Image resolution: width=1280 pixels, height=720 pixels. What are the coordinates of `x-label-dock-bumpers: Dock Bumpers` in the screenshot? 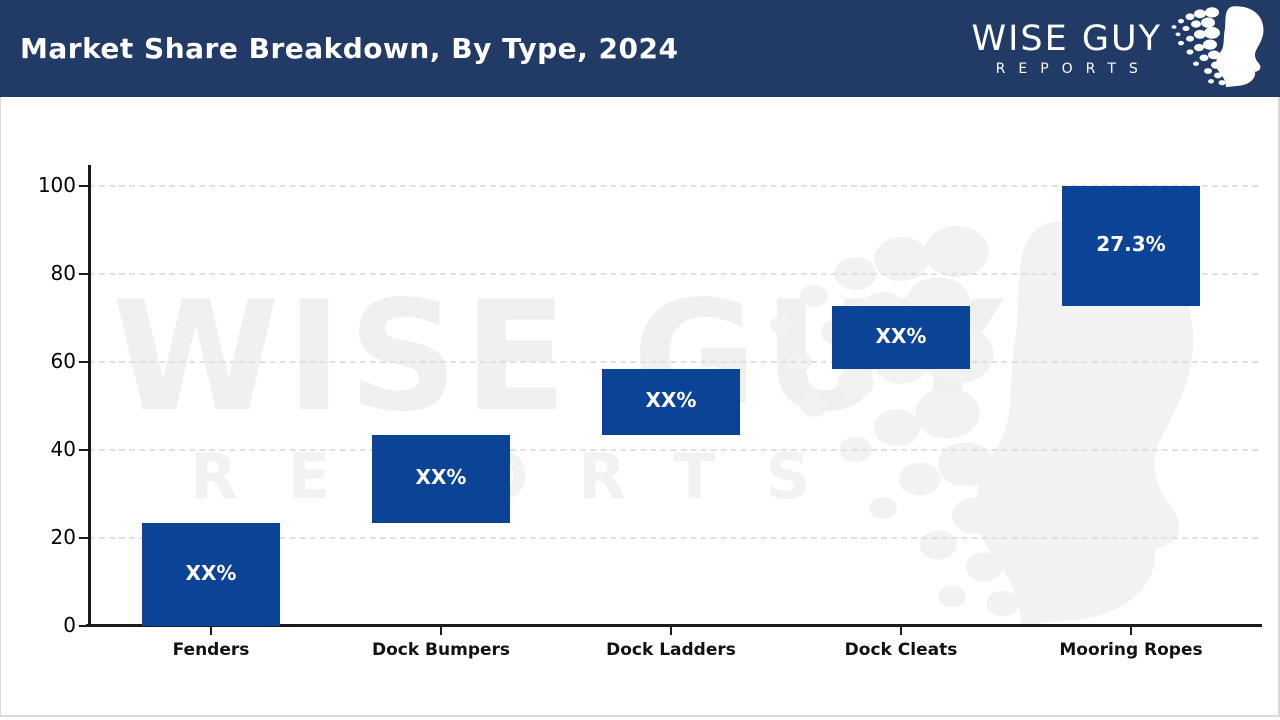 It's located at (441, 650).